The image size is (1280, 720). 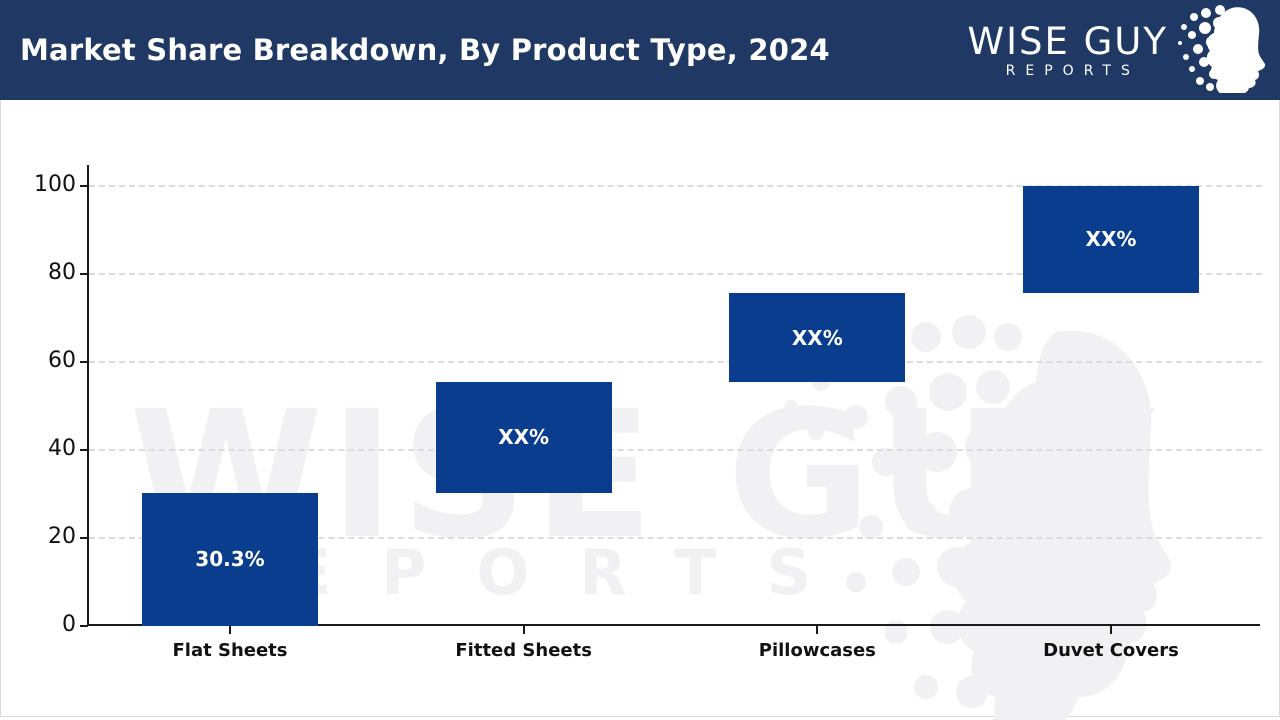 I want to click on y-axis-line, so click(x=88, y=395).